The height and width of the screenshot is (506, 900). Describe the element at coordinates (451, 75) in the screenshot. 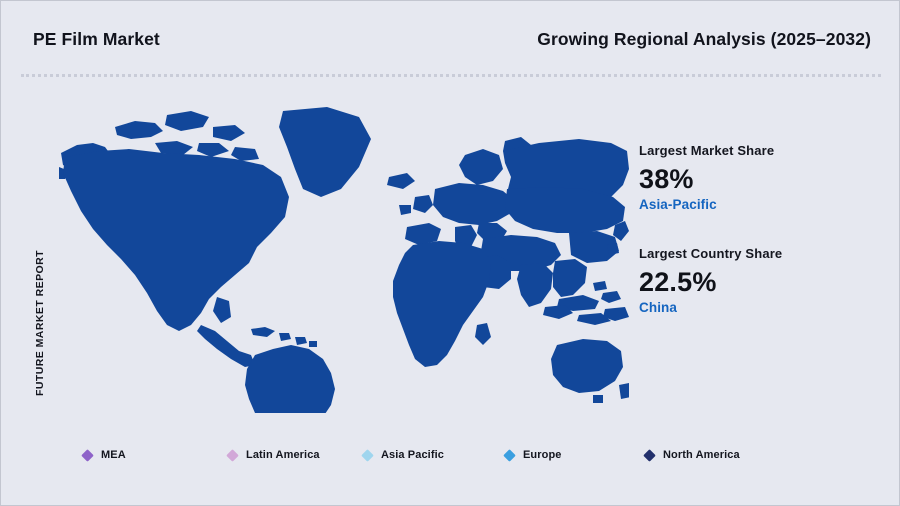

I see `header-divider` at that location.